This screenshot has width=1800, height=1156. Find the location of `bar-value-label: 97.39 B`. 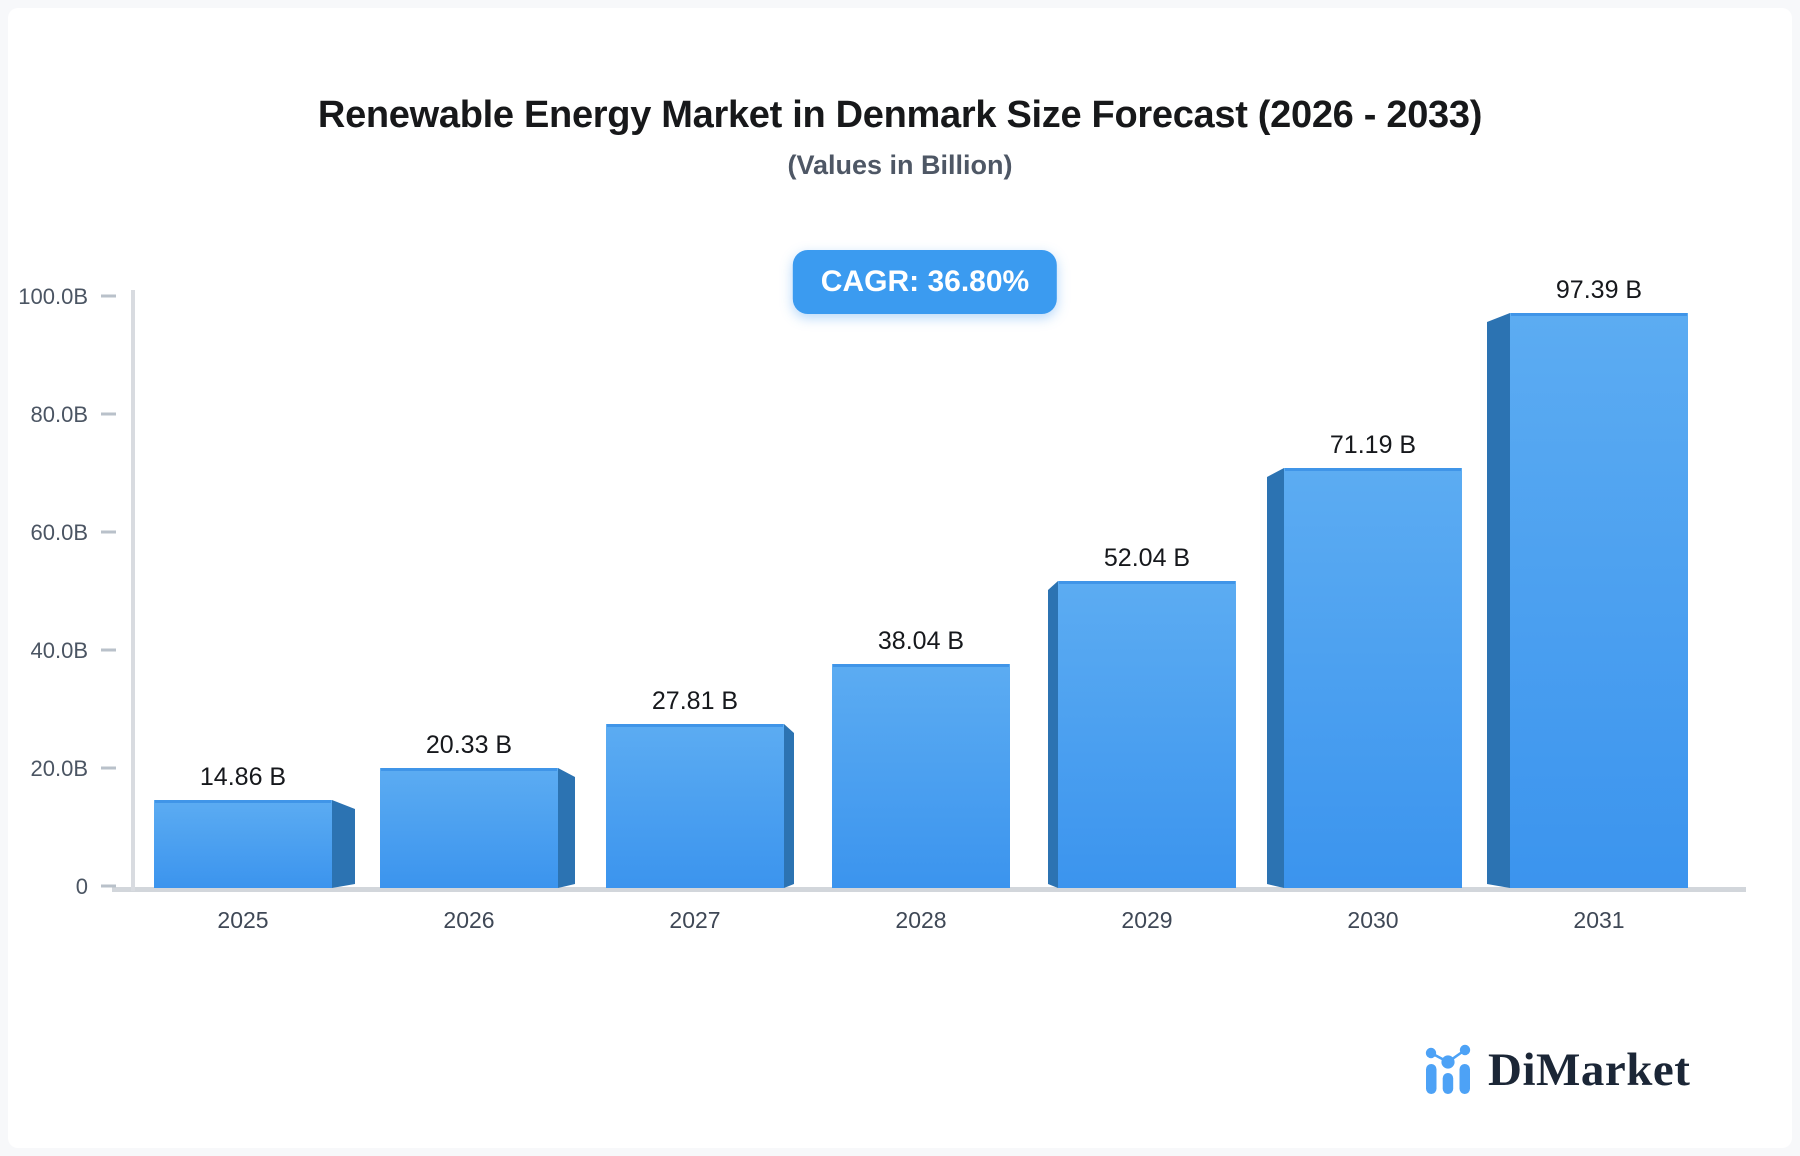

bar-value-label: 97.39 B is located at coordinates (1599, 290).